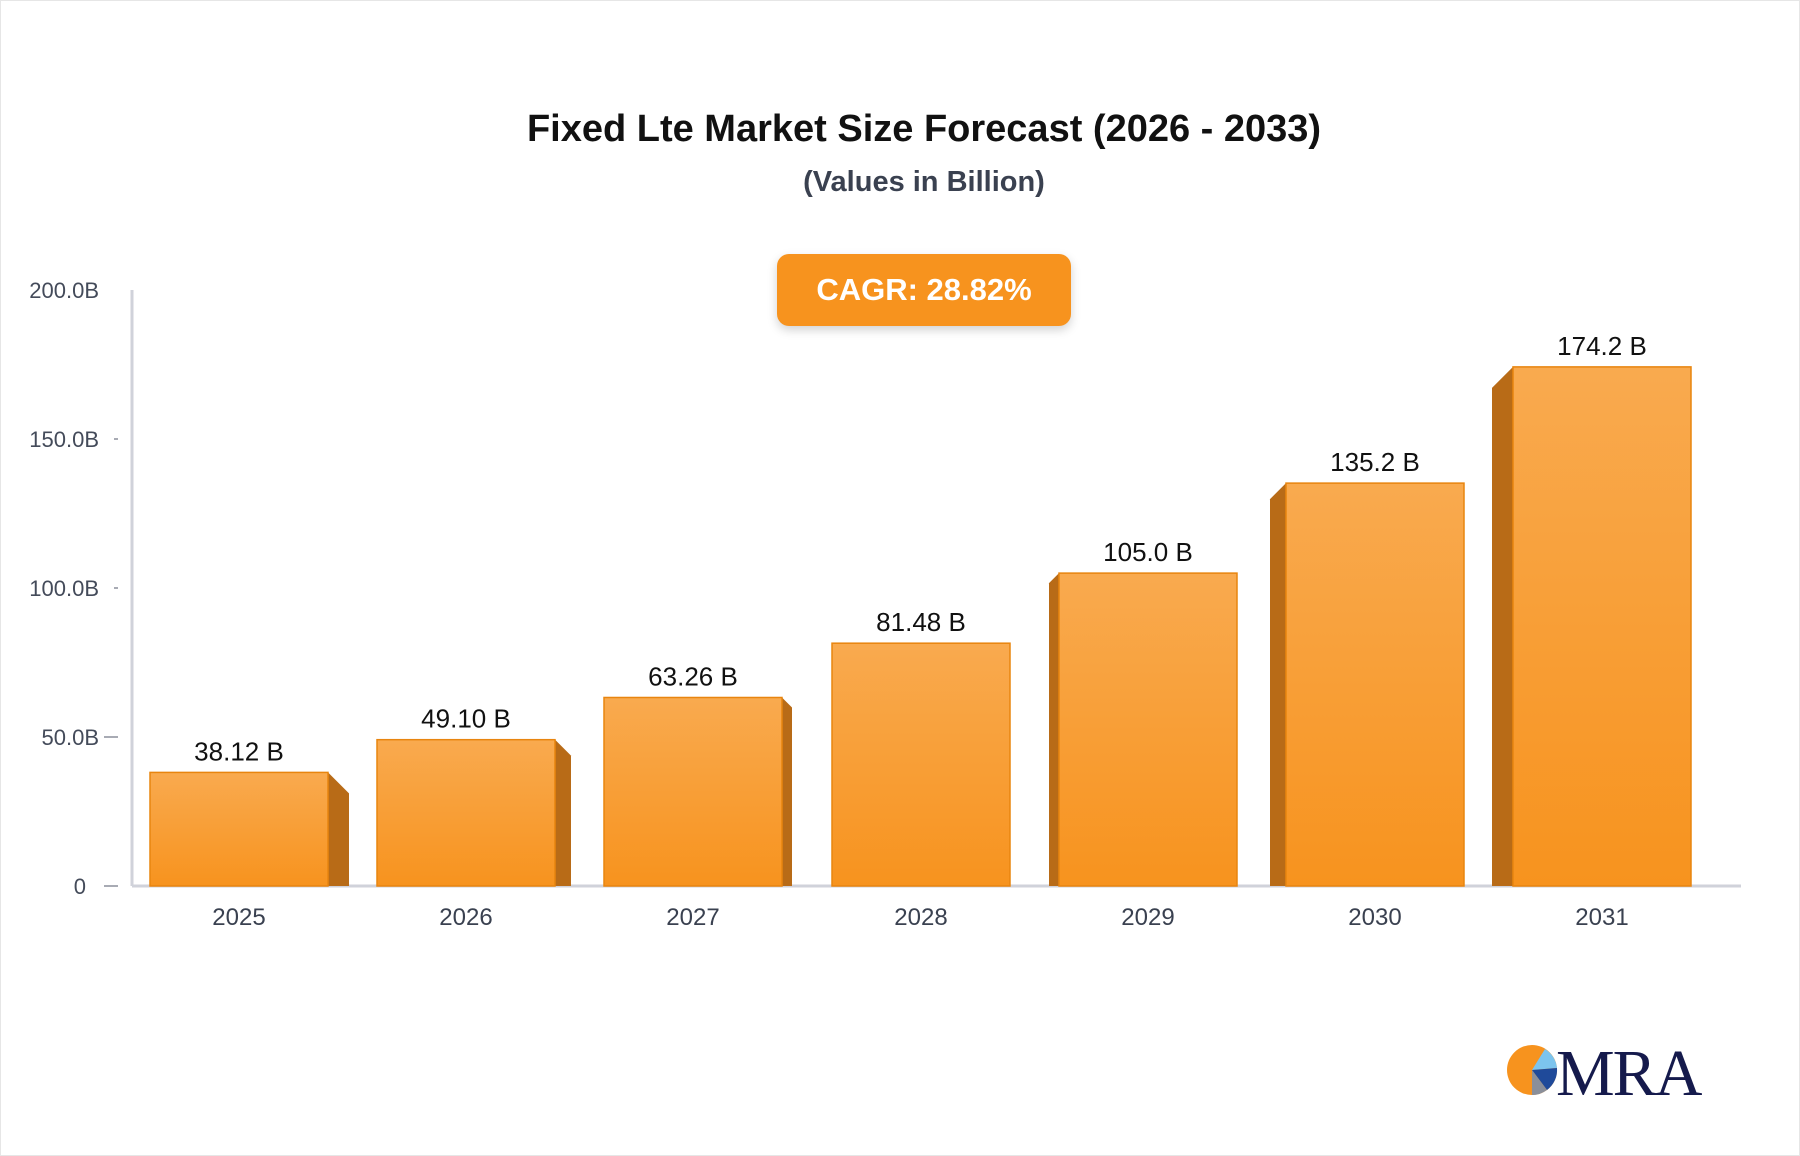  What do you see at coordinates (1375, 462) in the screenshot?
I see `data-label: 135.2 B` at bounding box center [1375, 462].